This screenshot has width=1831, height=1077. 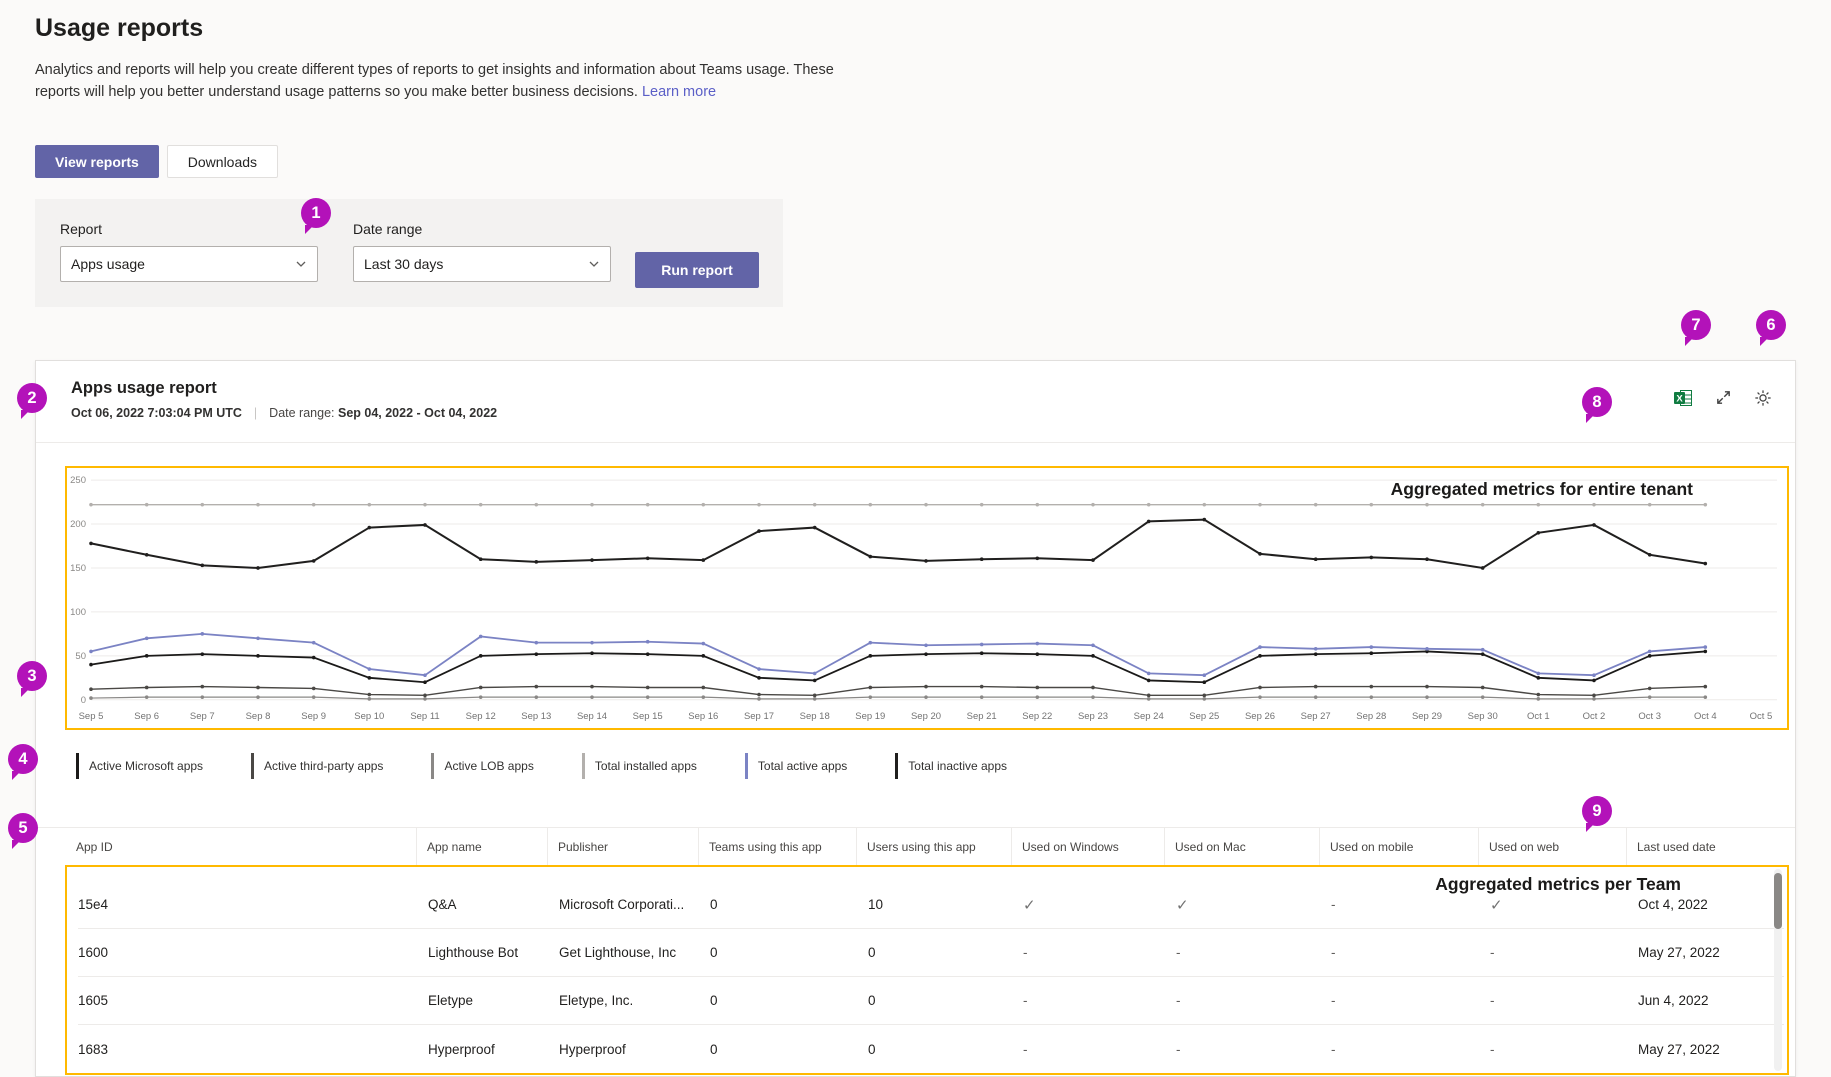 What do you see at coordinates (1204, 716) in the screenshot?
I see `svg-text: Sep 25` at bounding box center [1204, 716].